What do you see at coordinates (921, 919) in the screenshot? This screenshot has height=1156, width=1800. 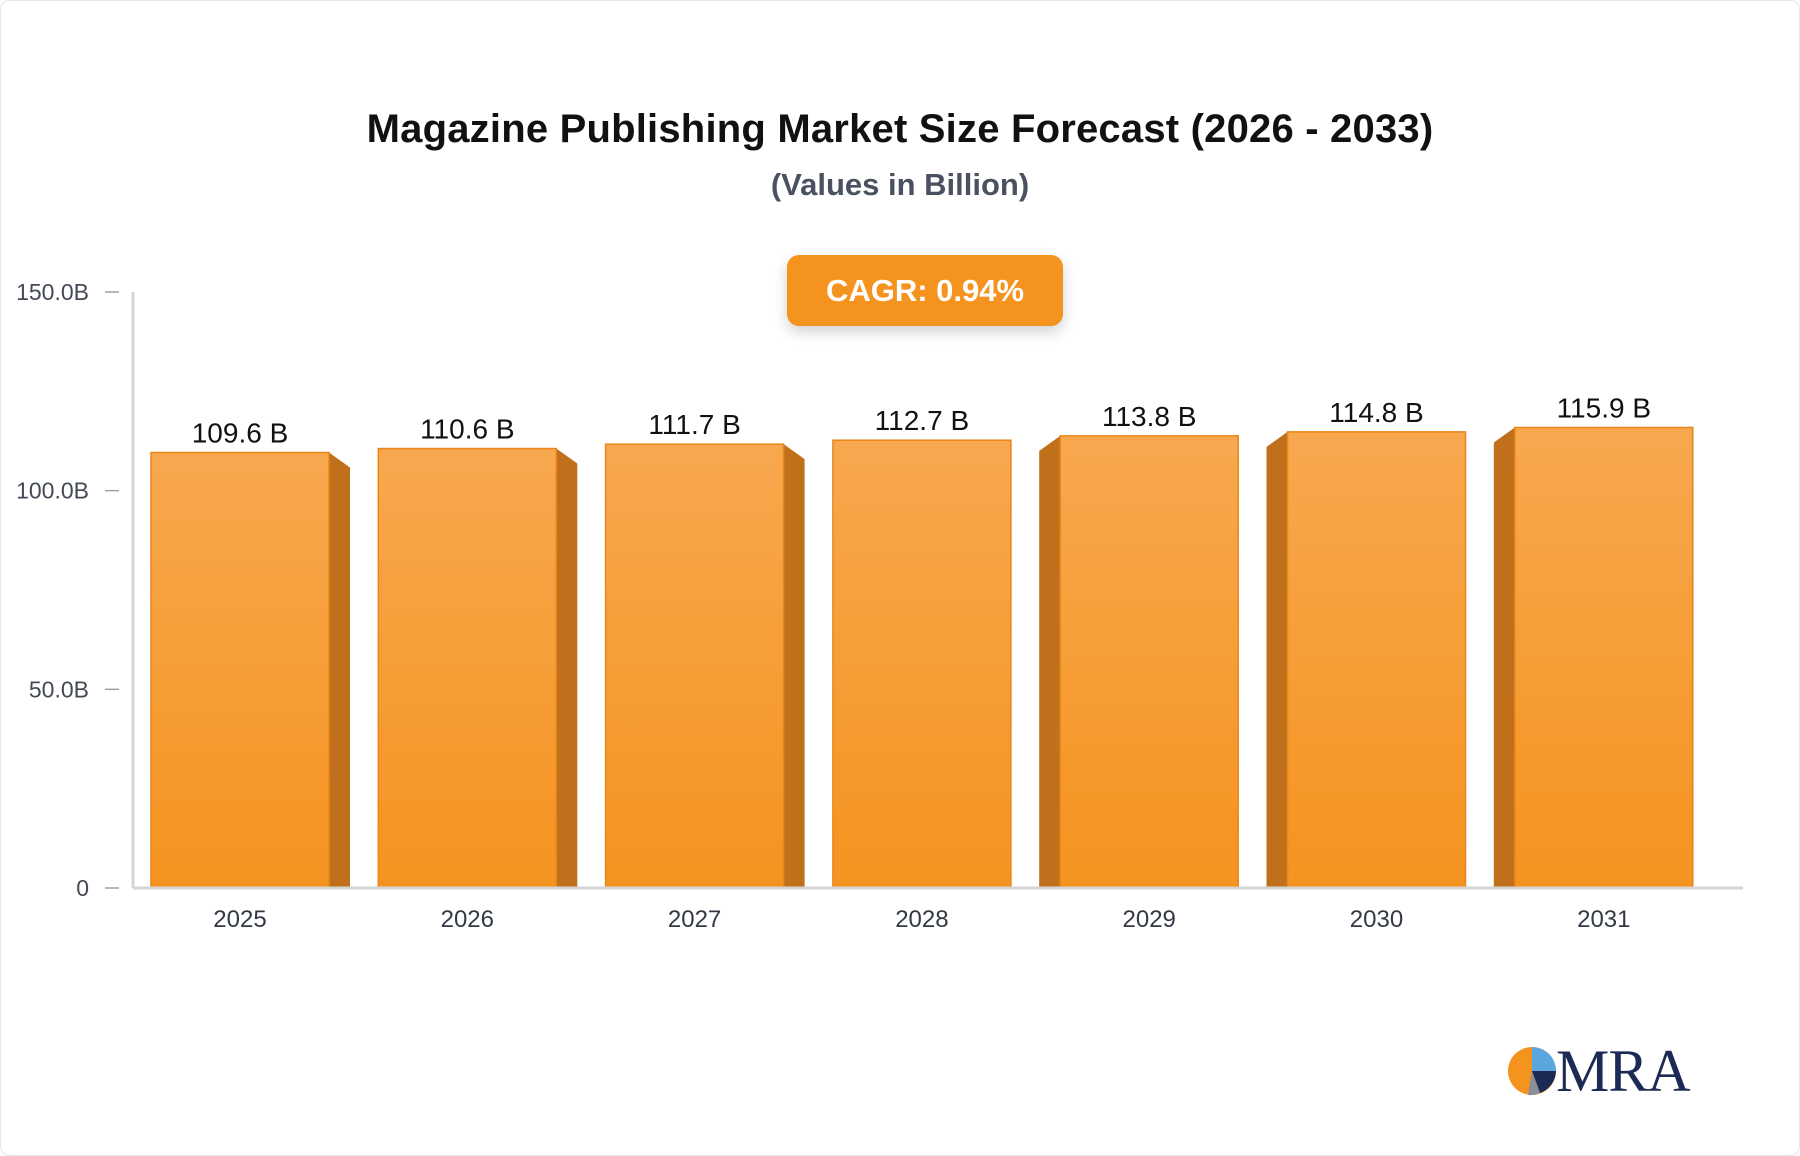 I see `x-tick-label: 2028` at bounding box center [921, 919].